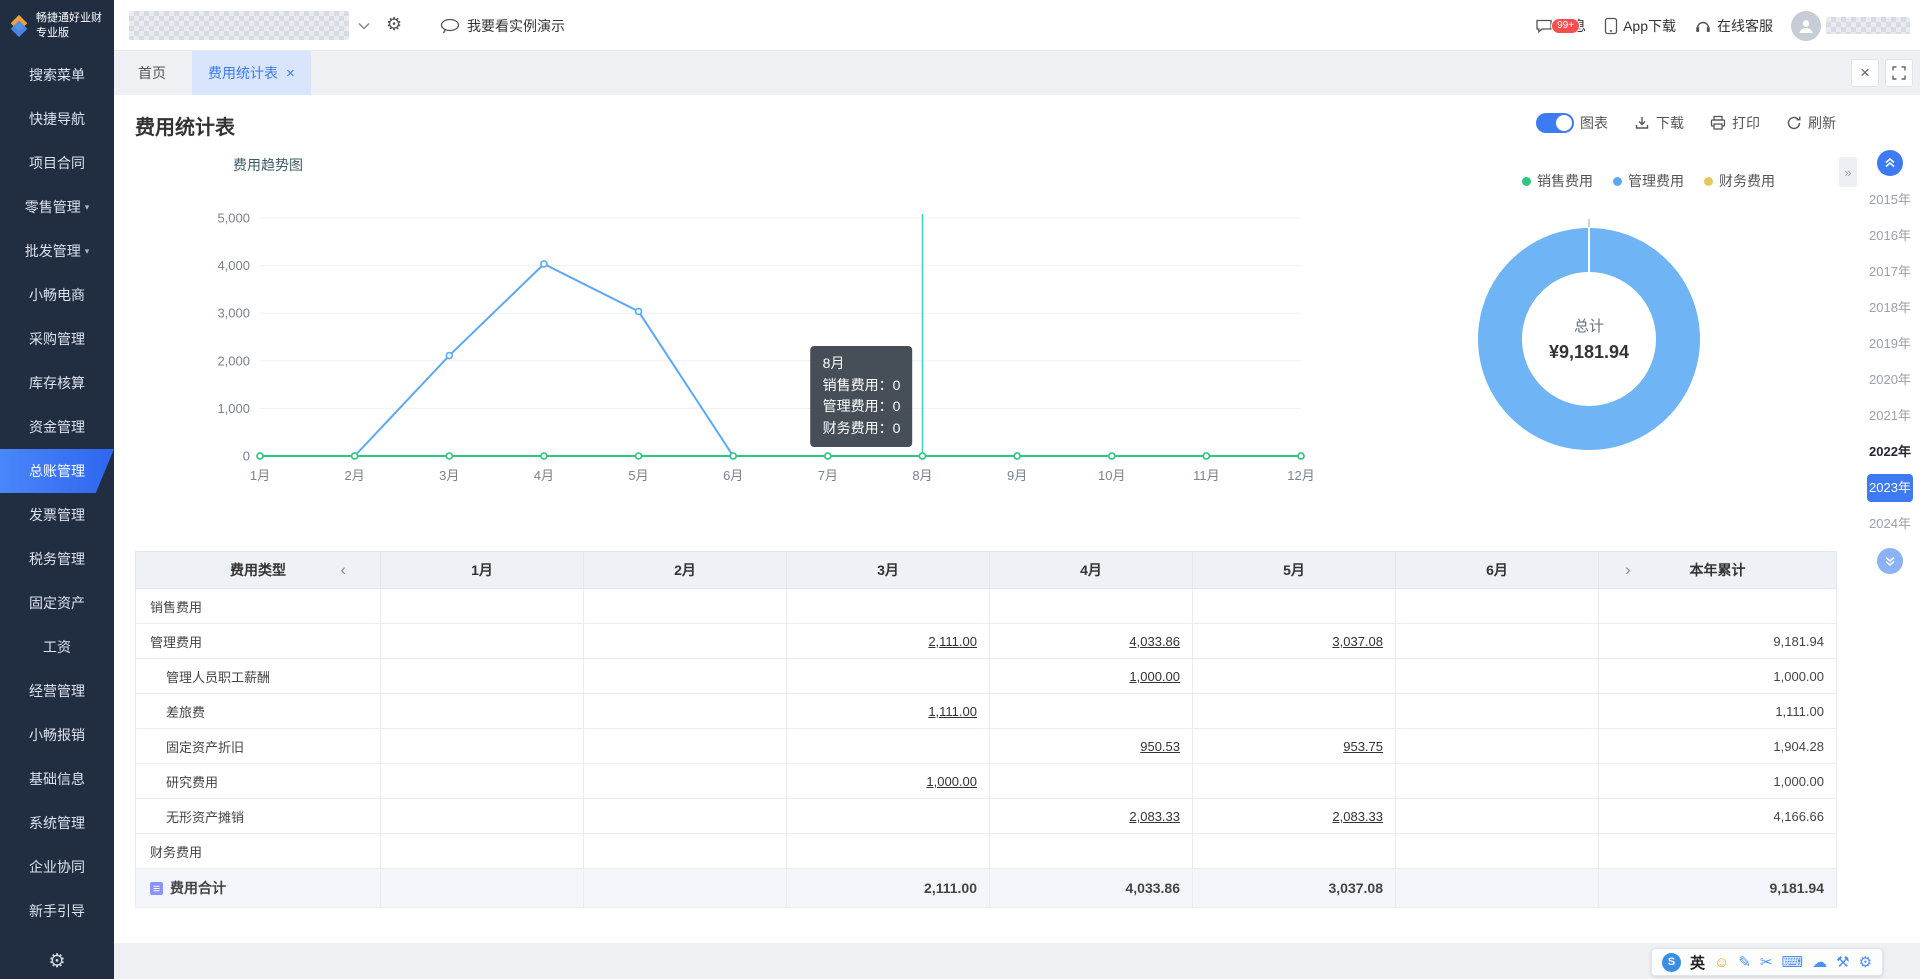 The image size is (1920, 979). I want to click on sidebar-item-14: 工资, so click(57, 647).